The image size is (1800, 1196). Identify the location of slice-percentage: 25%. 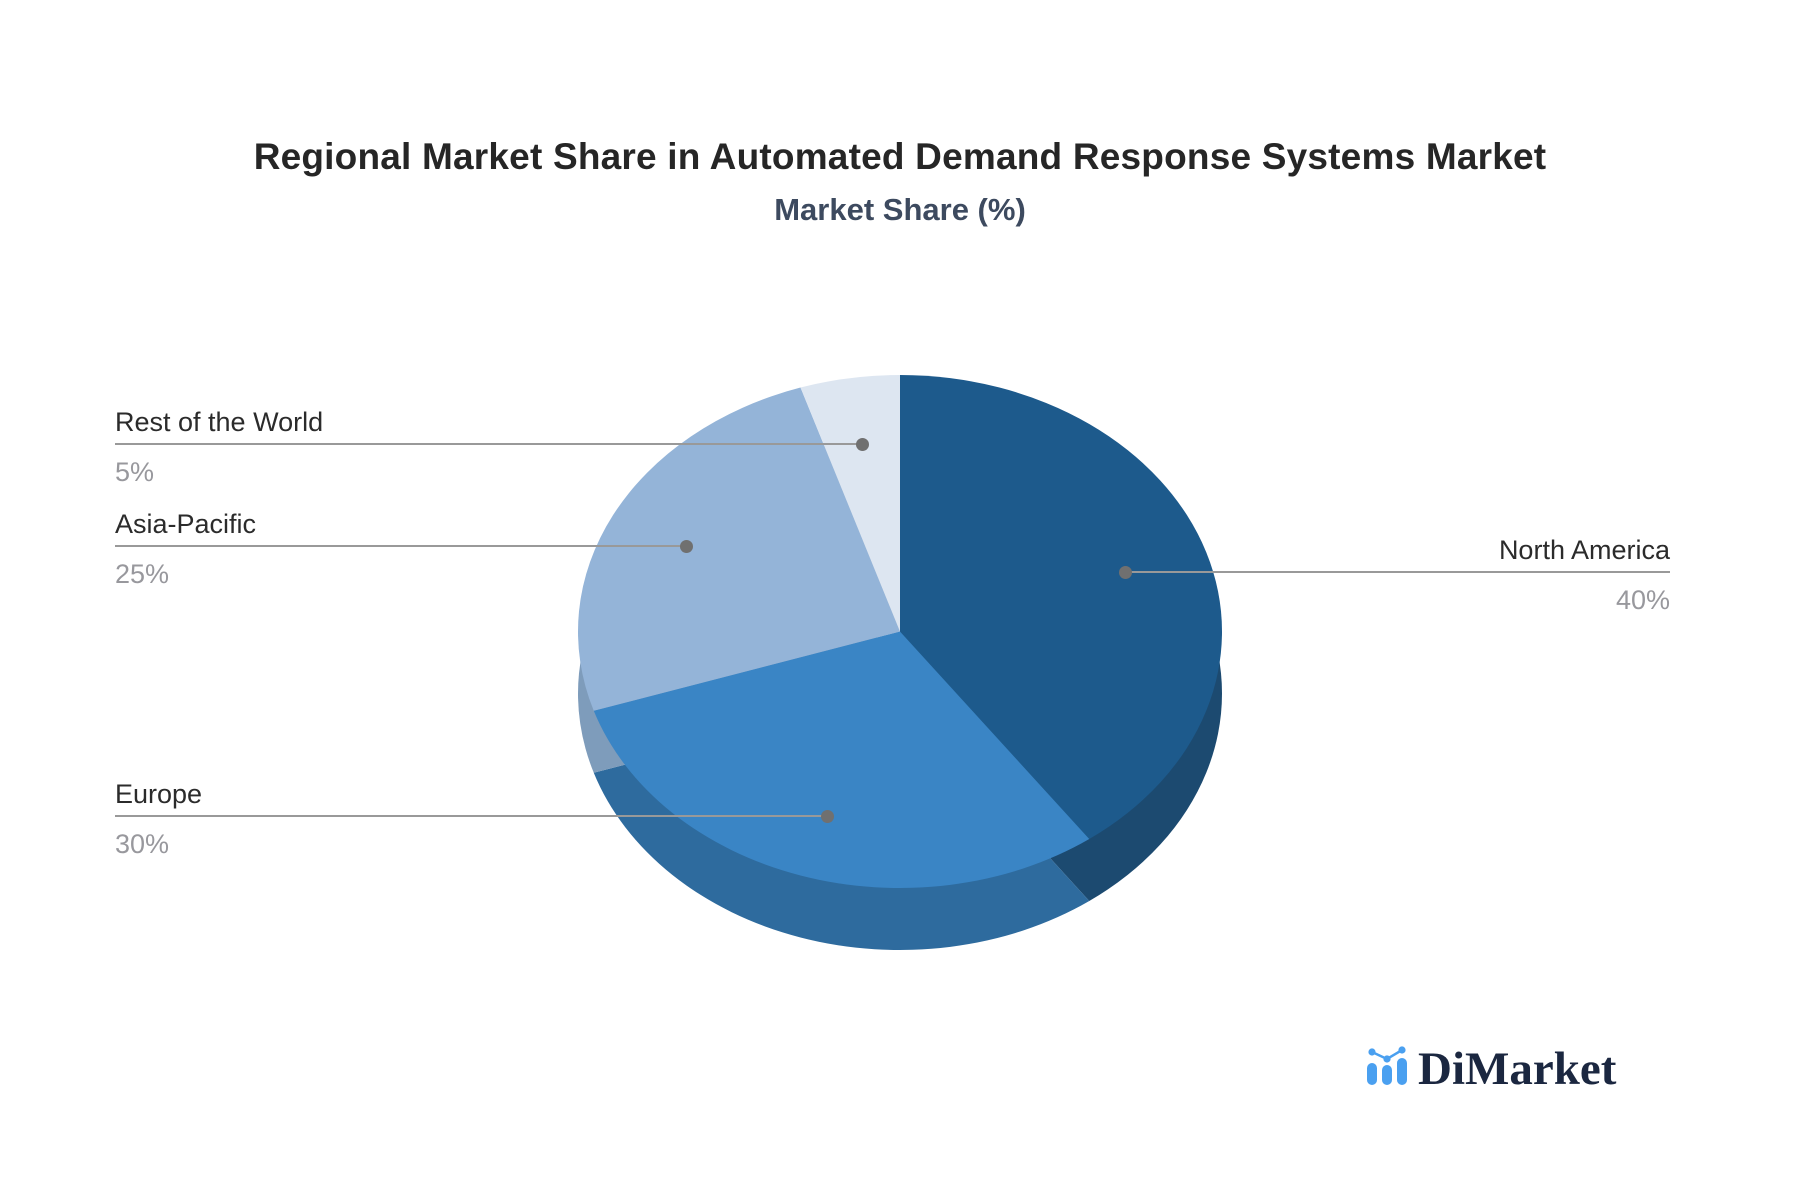
(142, 574).